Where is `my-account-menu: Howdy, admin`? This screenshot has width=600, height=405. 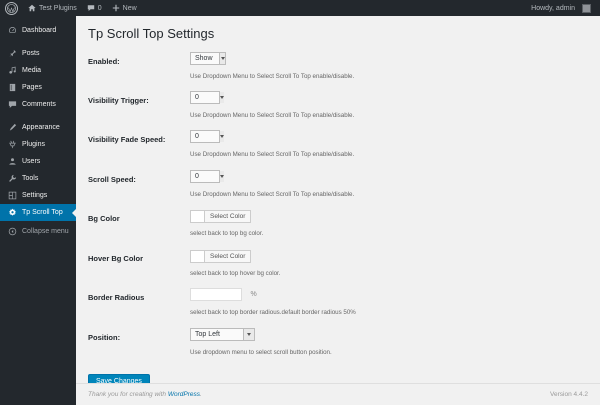 my-account-menu: Howdy, admin is located at coordinates (561, 8).